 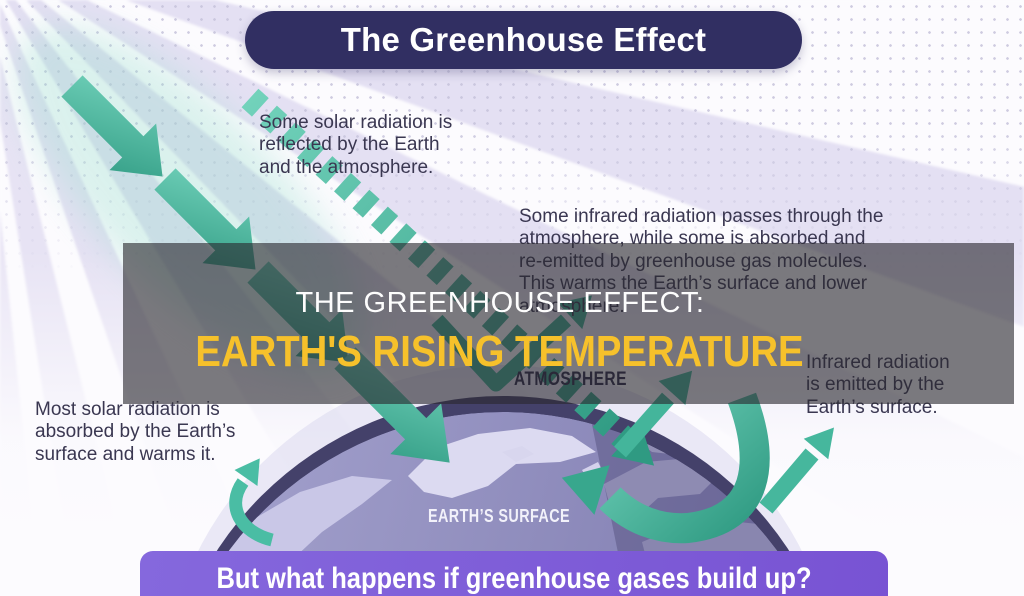 I want to click on title-banner: The Greenhouse Effect, so click(x=523, y=40).